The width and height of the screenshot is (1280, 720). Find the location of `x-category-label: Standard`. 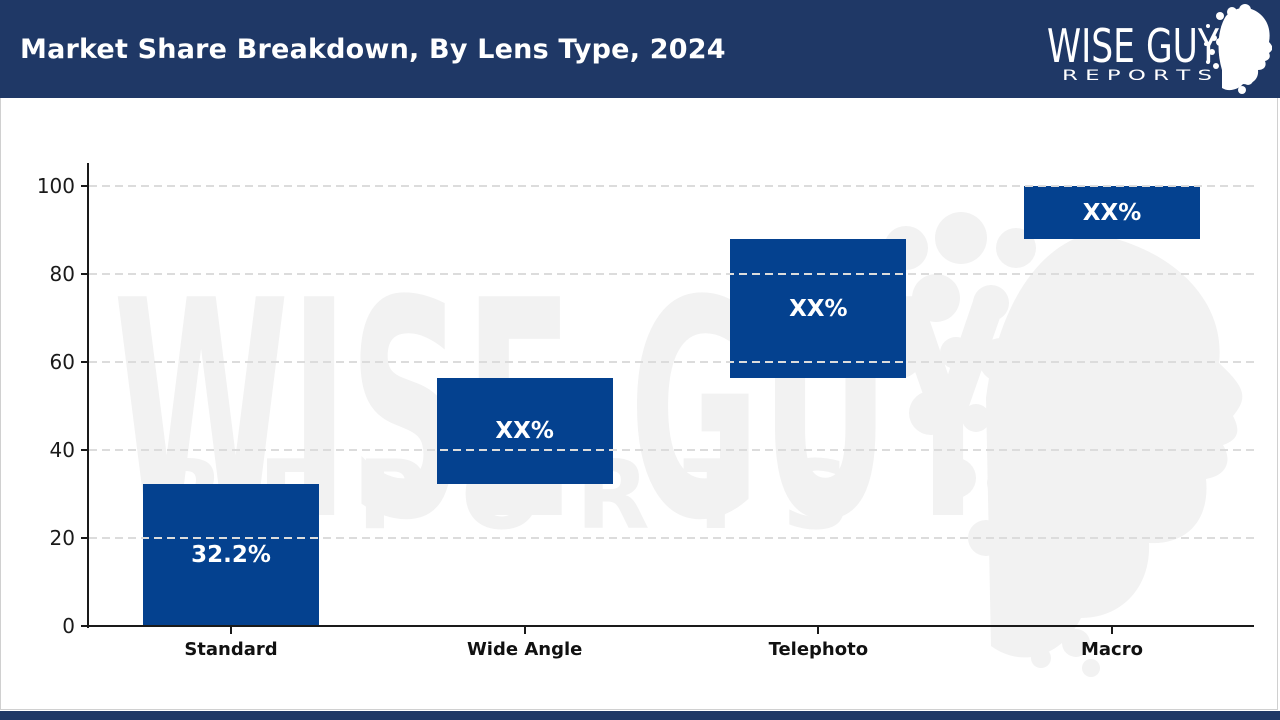

x-category-label: Standard is located at coordinates (231, 649).